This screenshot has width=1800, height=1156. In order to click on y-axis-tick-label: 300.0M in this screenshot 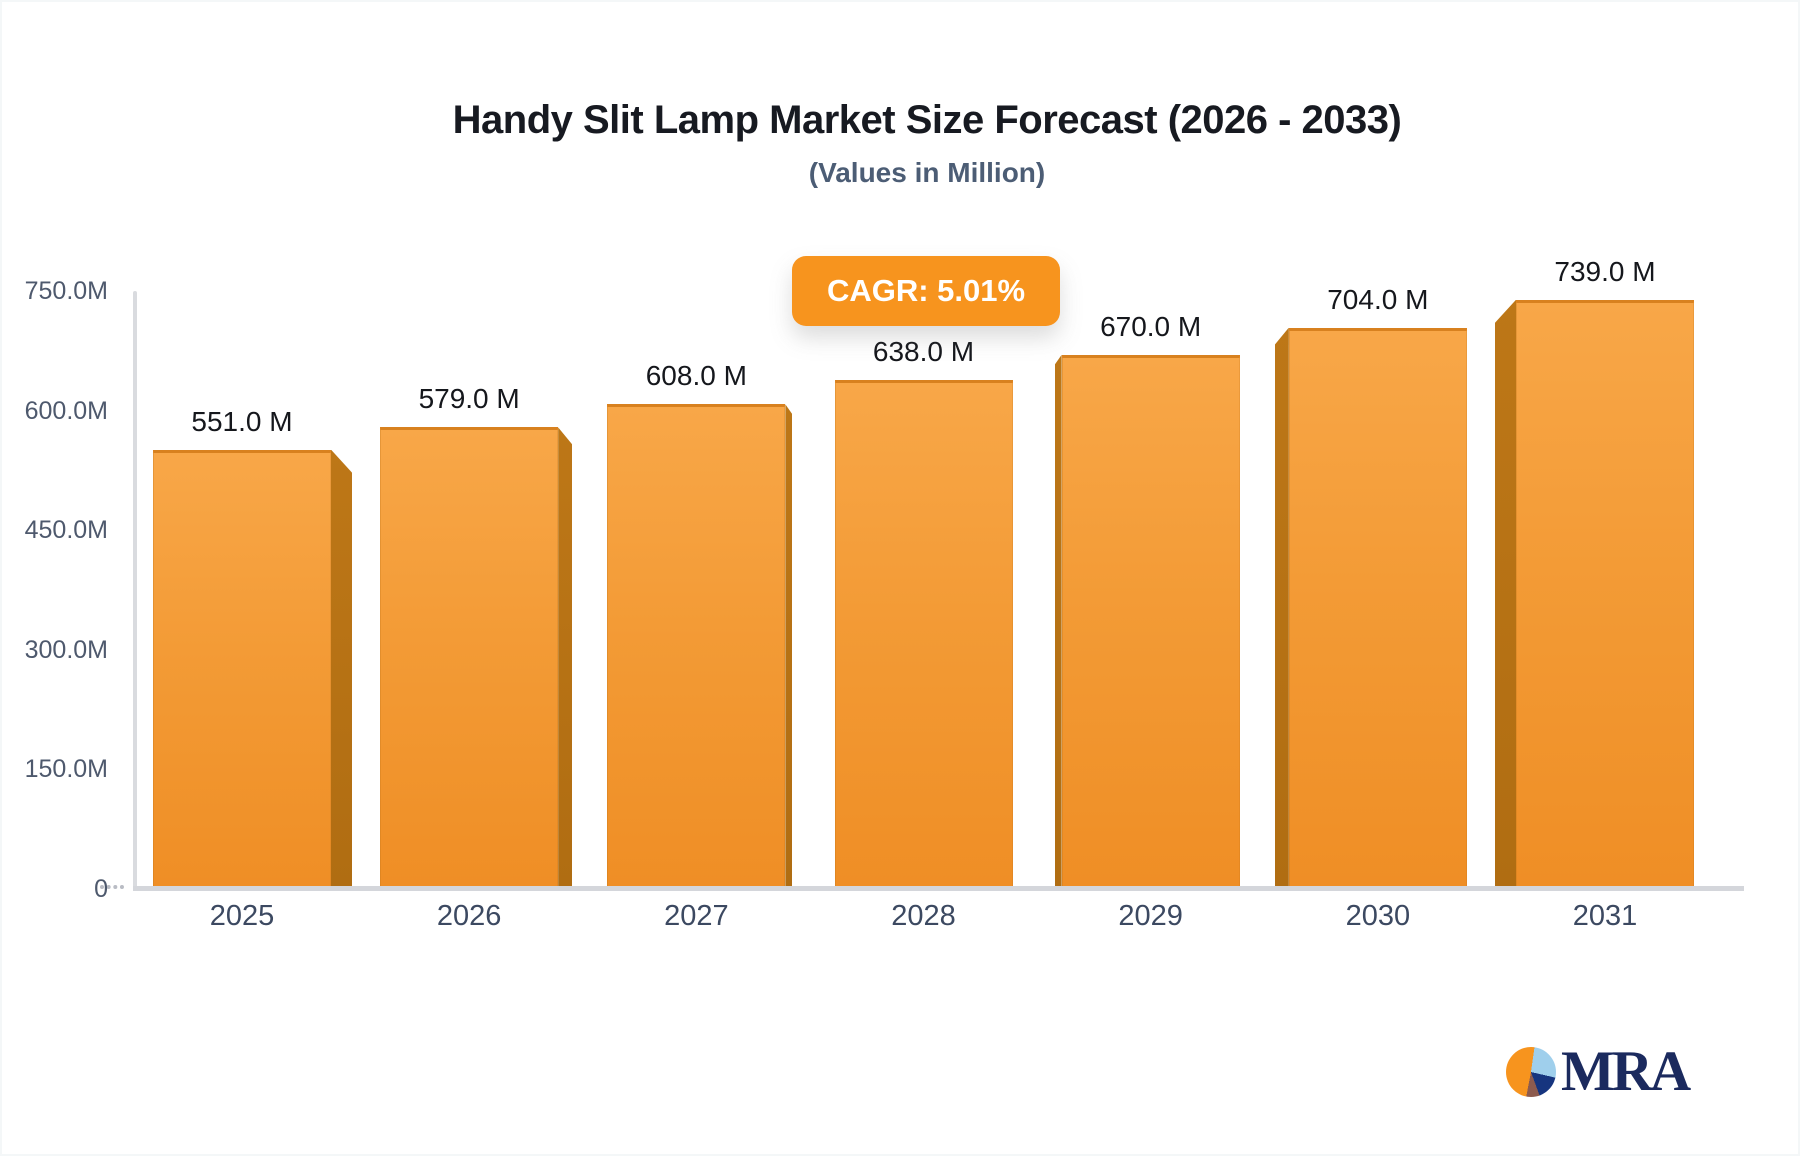, I will do `click(66, 649)`.